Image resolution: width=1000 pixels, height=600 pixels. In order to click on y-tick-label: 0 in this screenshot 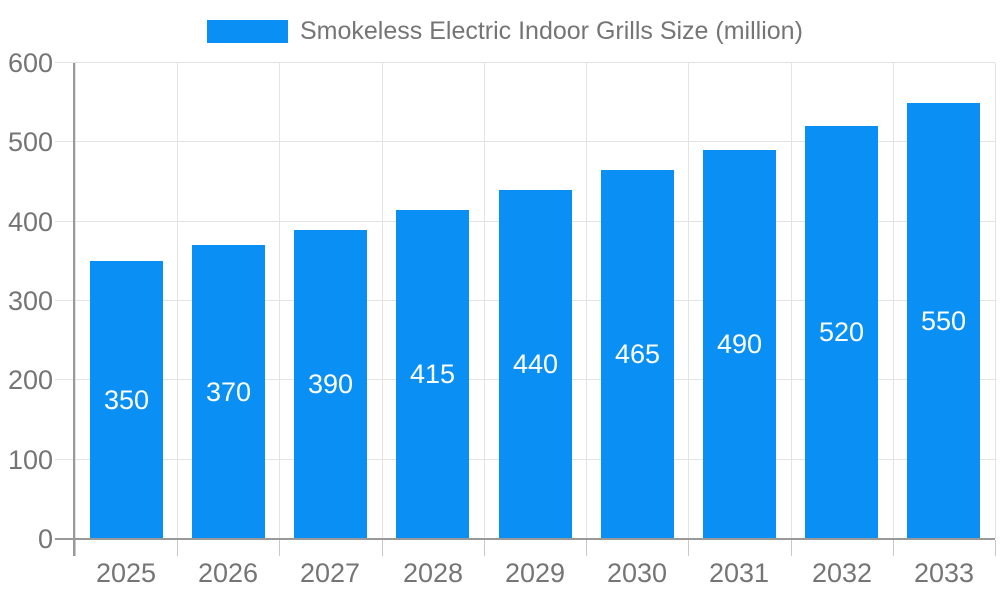, I will do `click(45, 539)`.